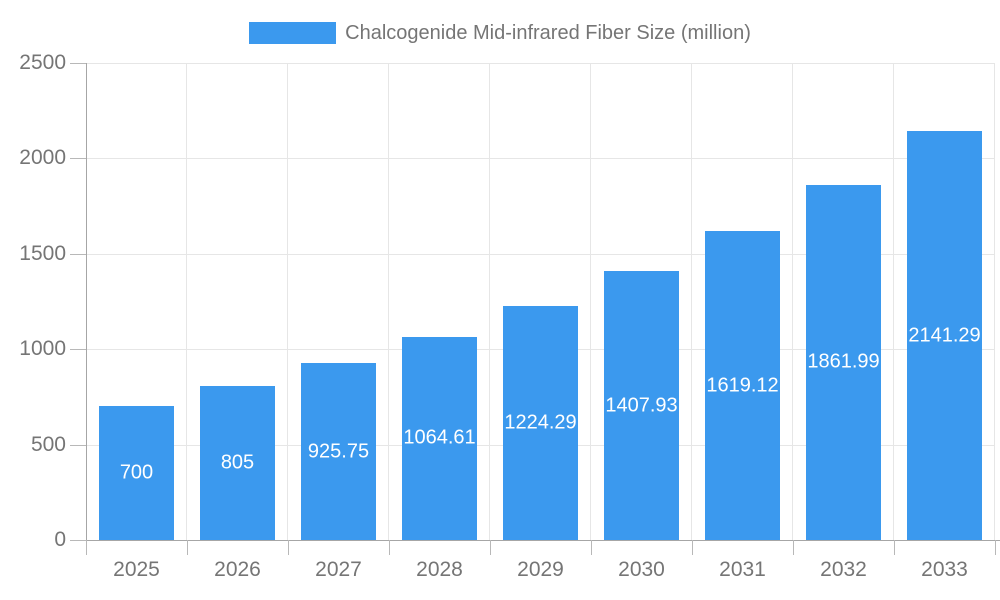  Describe the element at coordinates (42, 62) in the screenshot. I see `y-axis-tick-label: 2500` at that location.